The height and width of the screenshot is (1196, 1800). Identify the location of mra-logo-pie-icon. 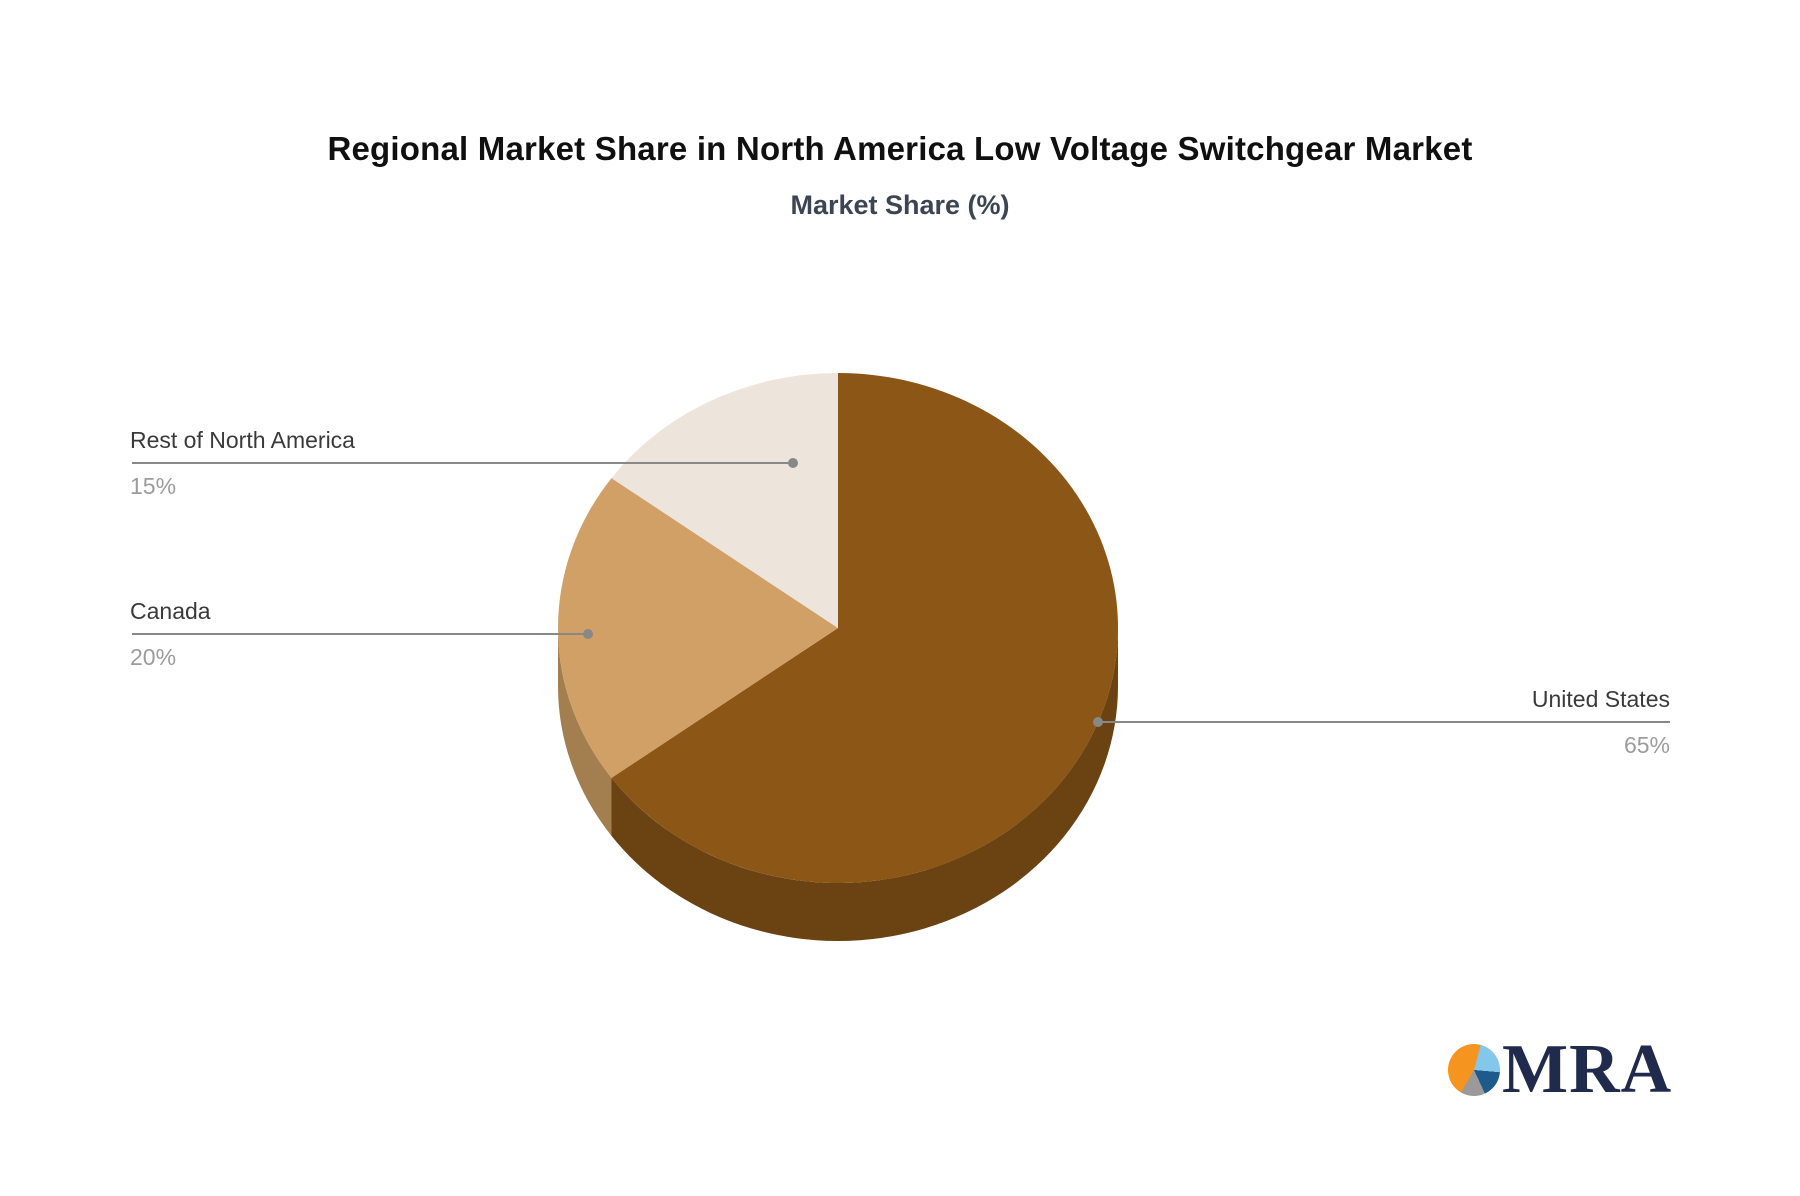
(1474, 1070).